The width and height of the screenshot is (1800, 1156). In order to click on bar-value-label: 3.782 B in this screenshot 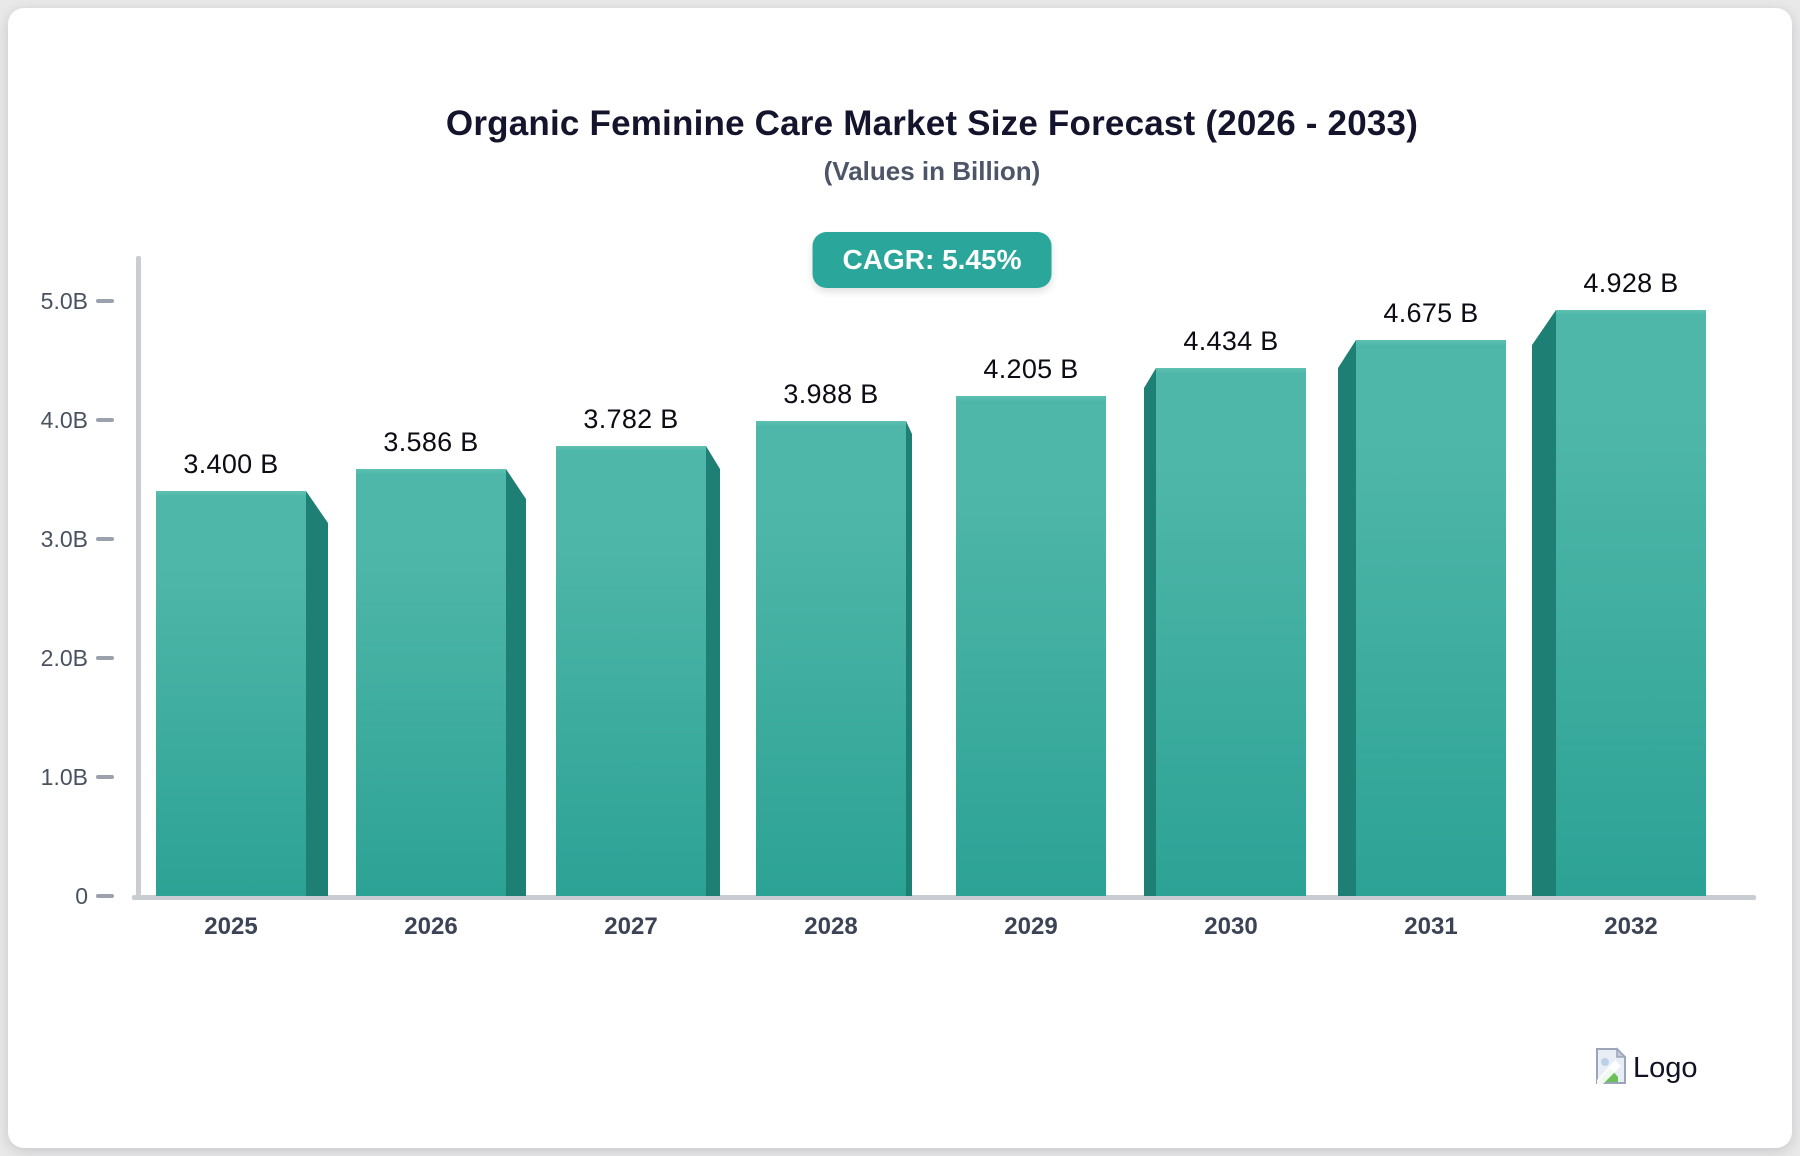, I will do `click(631, 419)`.